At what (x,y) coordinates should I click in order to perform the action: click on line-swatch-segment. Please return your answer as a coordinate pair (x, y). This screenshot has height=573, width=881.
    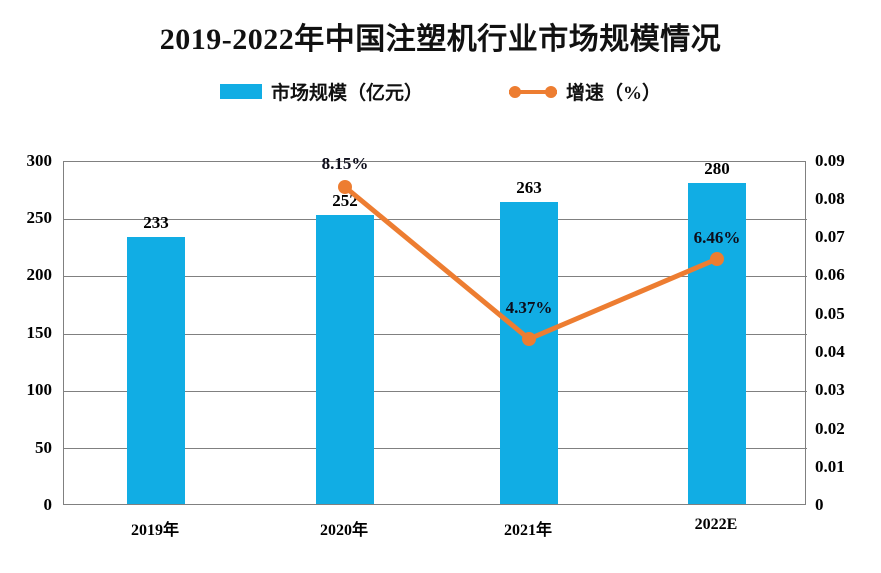
    Looking at the image, I should click on (533, 91).